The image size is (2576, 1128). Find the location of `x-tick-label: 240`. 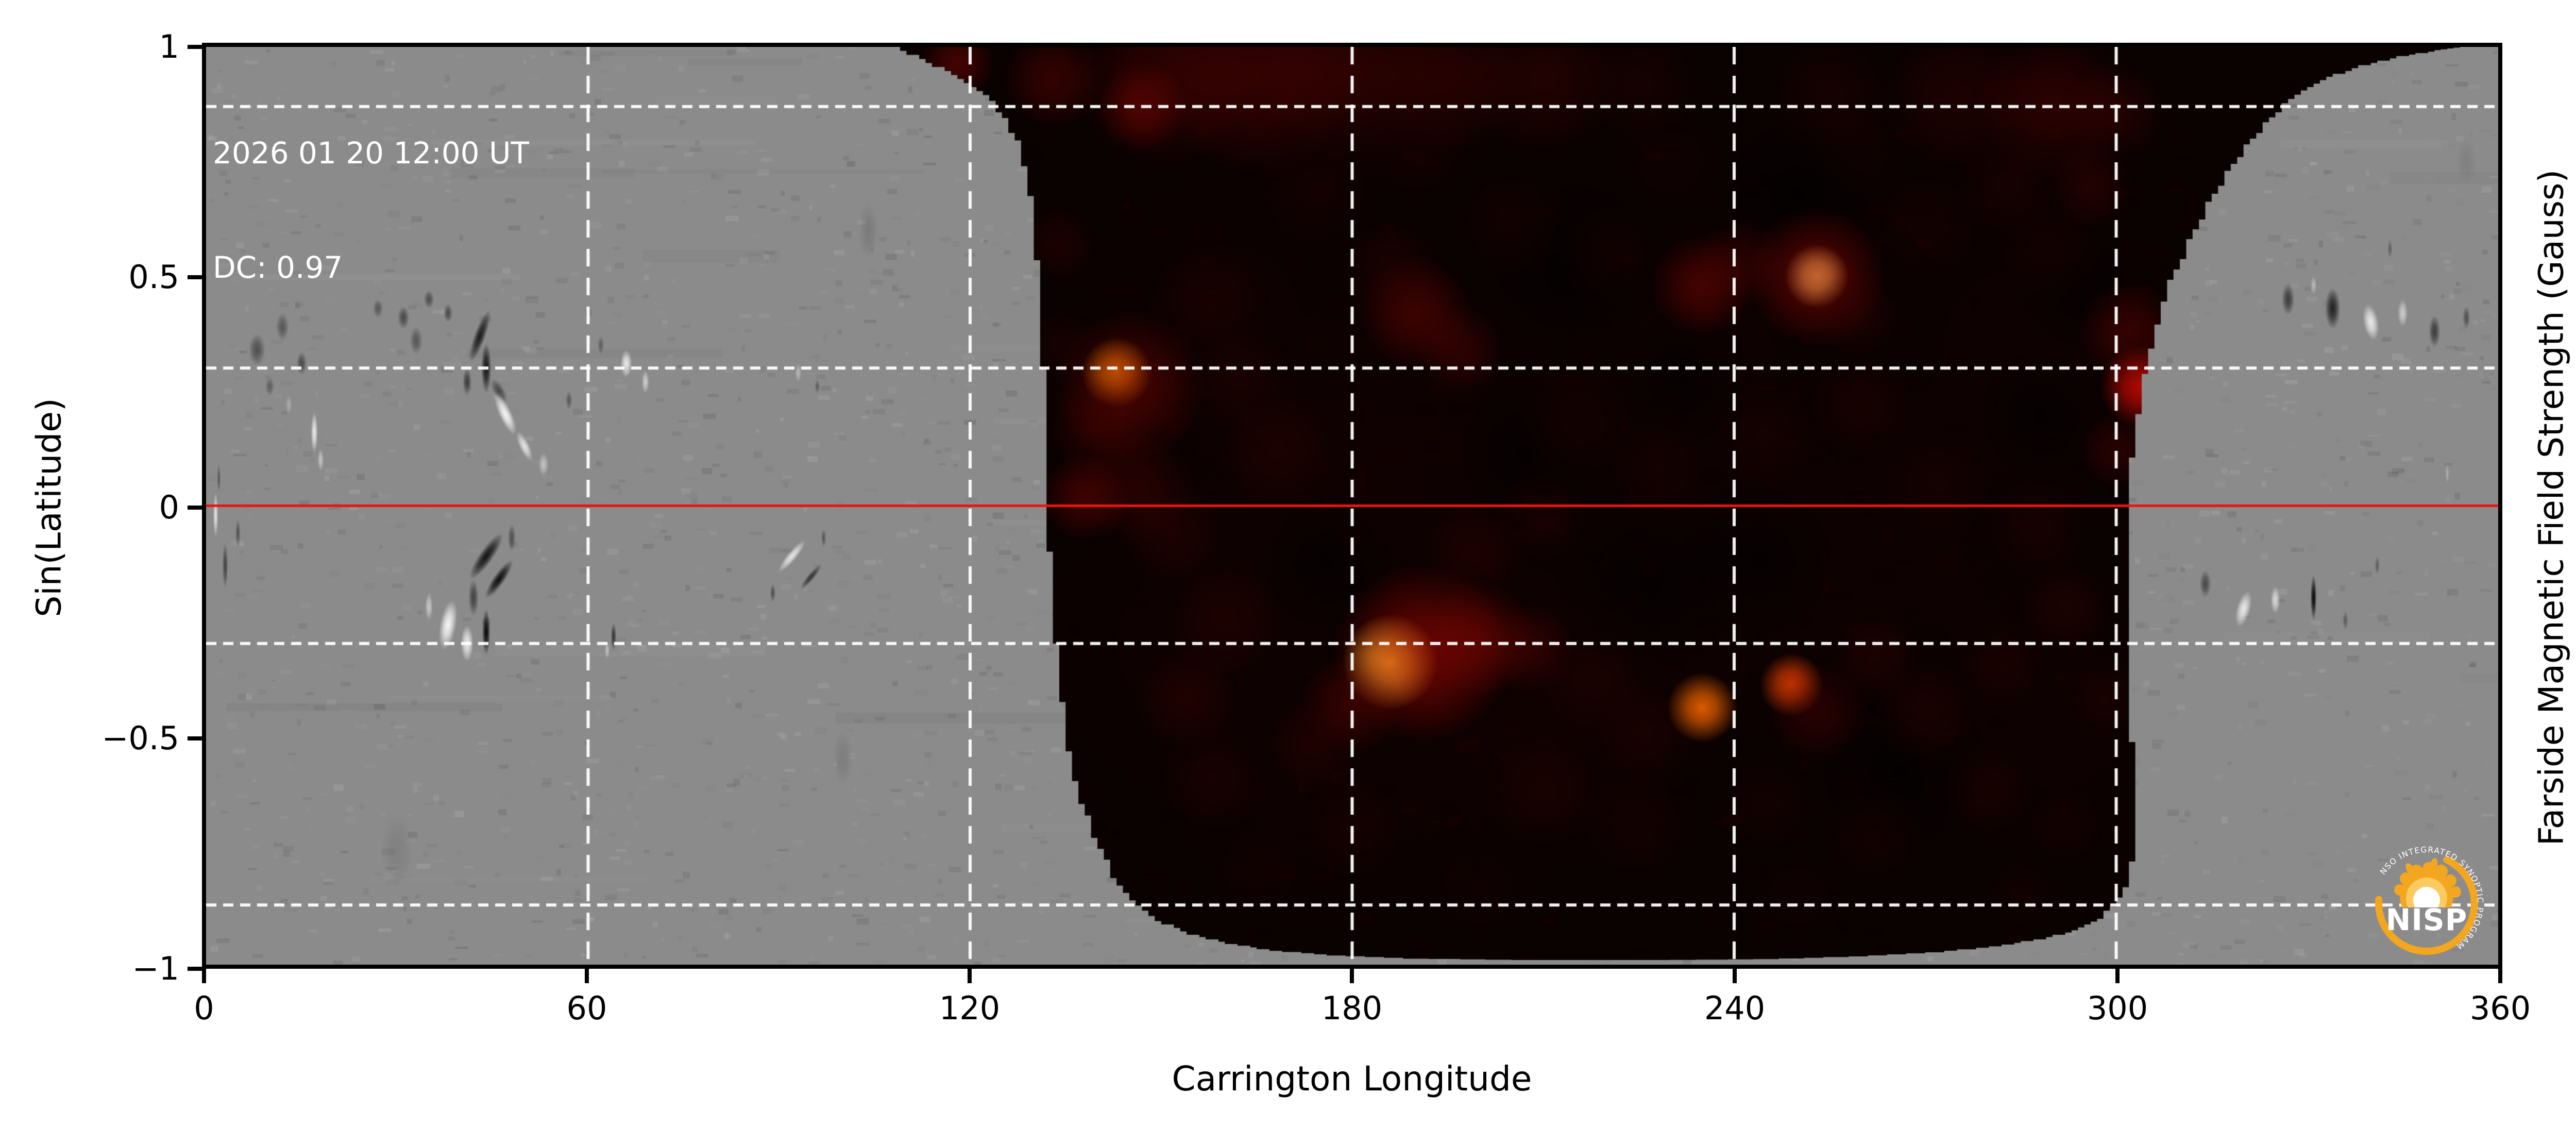

x-tick-label: 240 is located at coordinates (1735, 1008).